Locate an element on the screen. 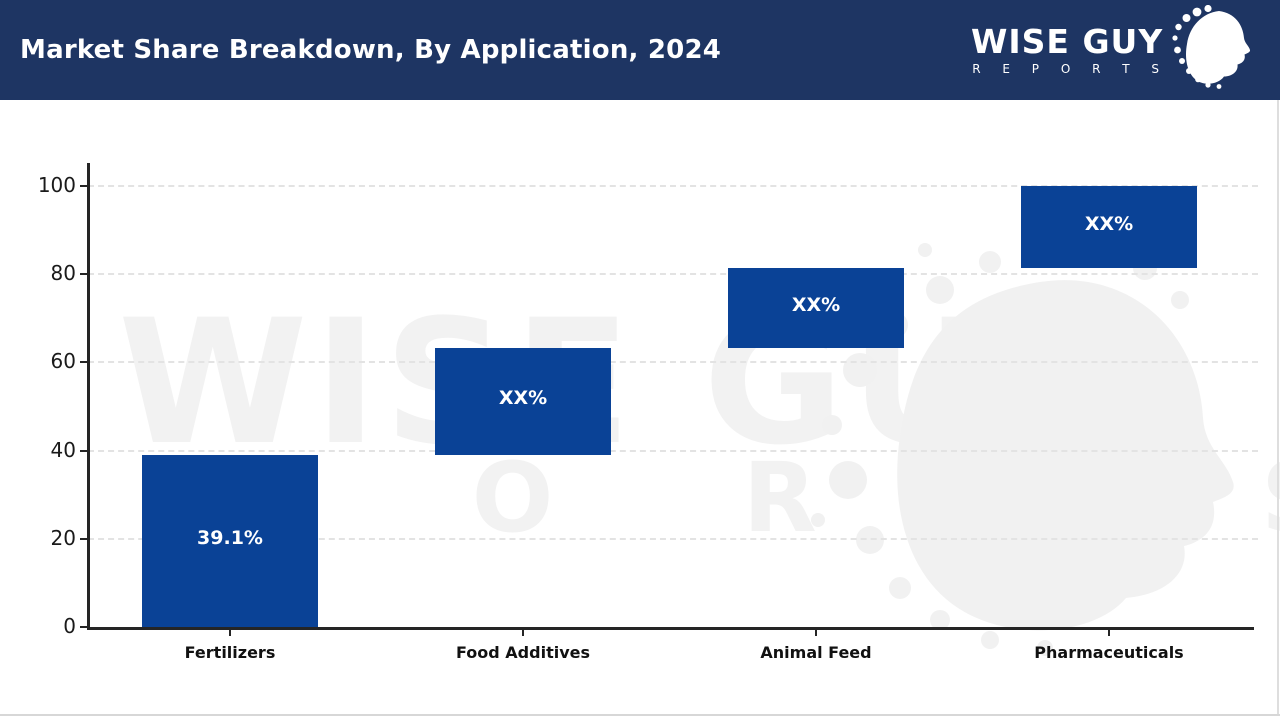  y-tick-label-100: 100 is located at coordinates (56, 185).